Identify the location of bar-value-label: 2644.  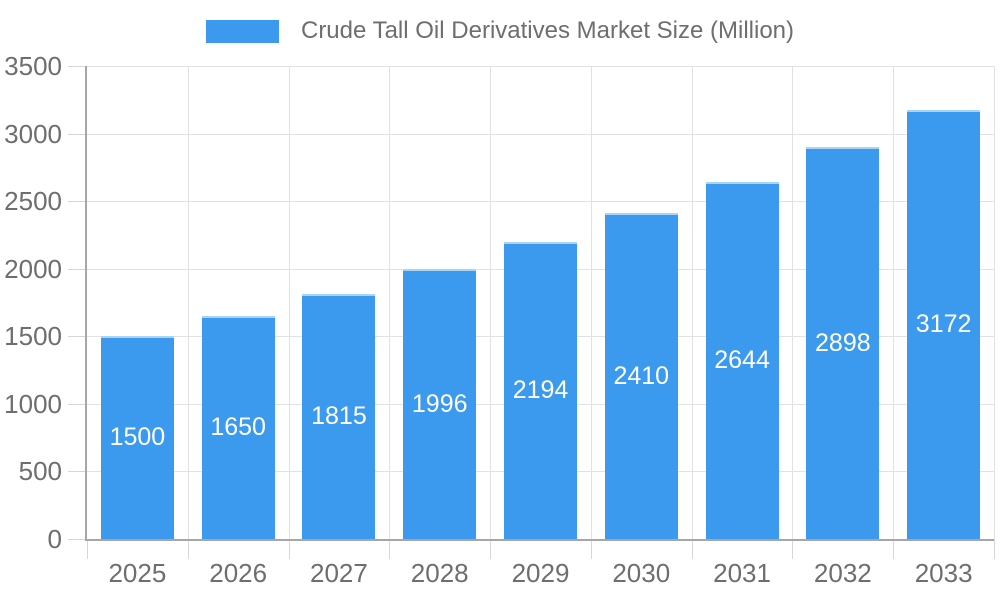
(742, 359).